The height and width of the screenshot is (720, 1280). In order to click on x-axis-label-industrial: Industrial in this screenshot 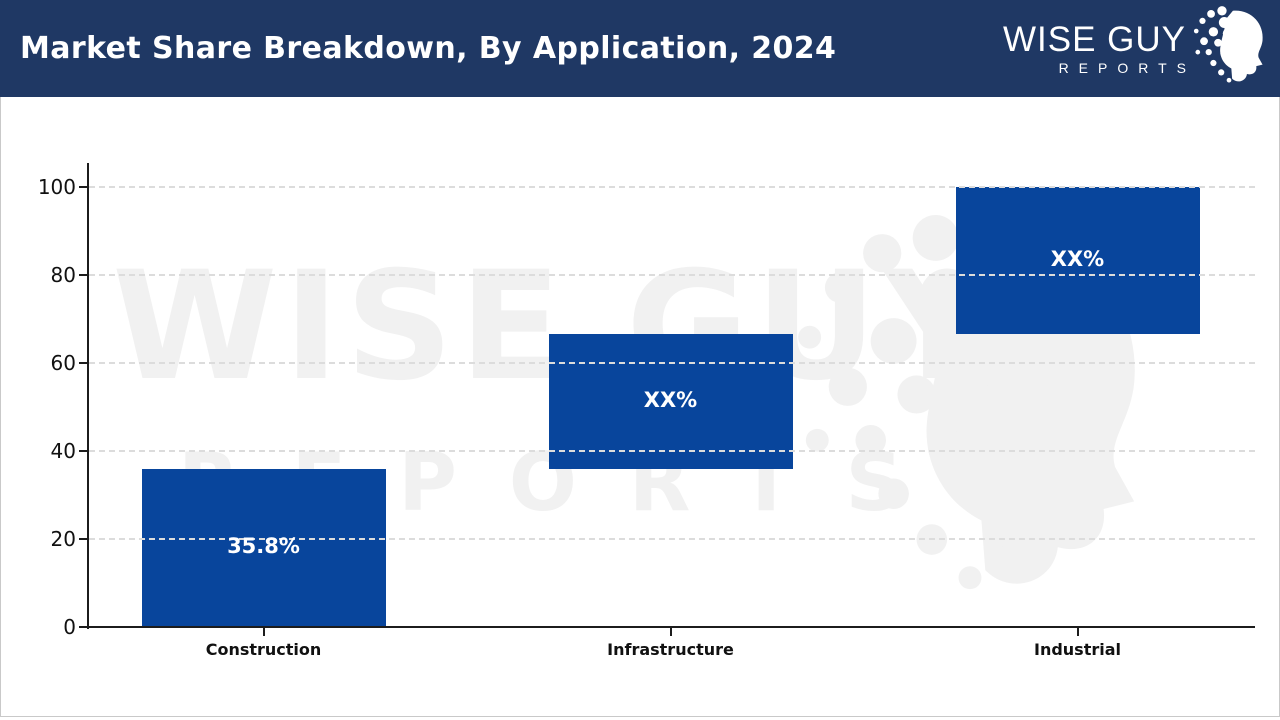, I will do `click(1077, 649)`.